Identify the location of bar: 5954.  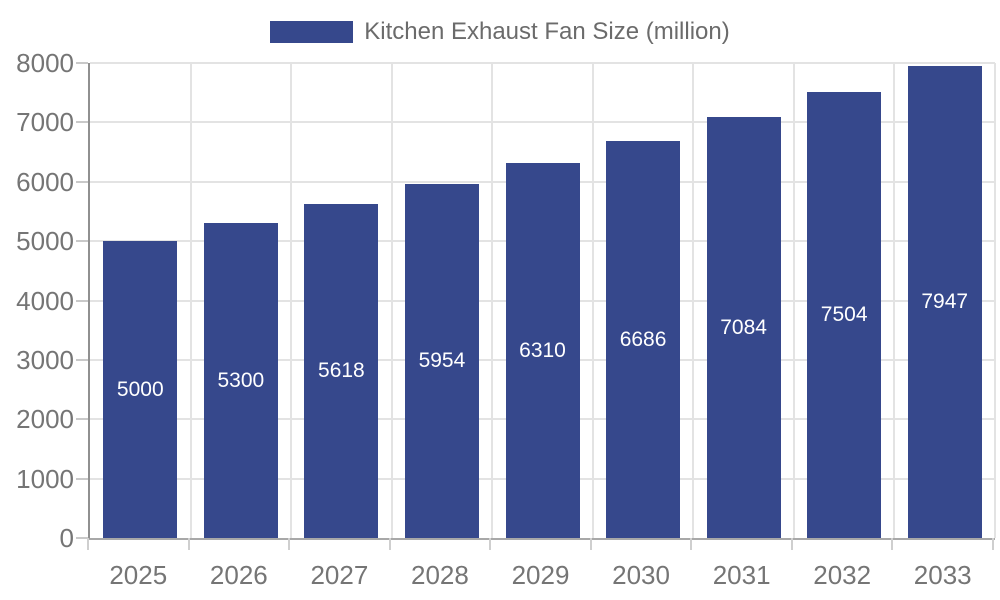
(441, 361).